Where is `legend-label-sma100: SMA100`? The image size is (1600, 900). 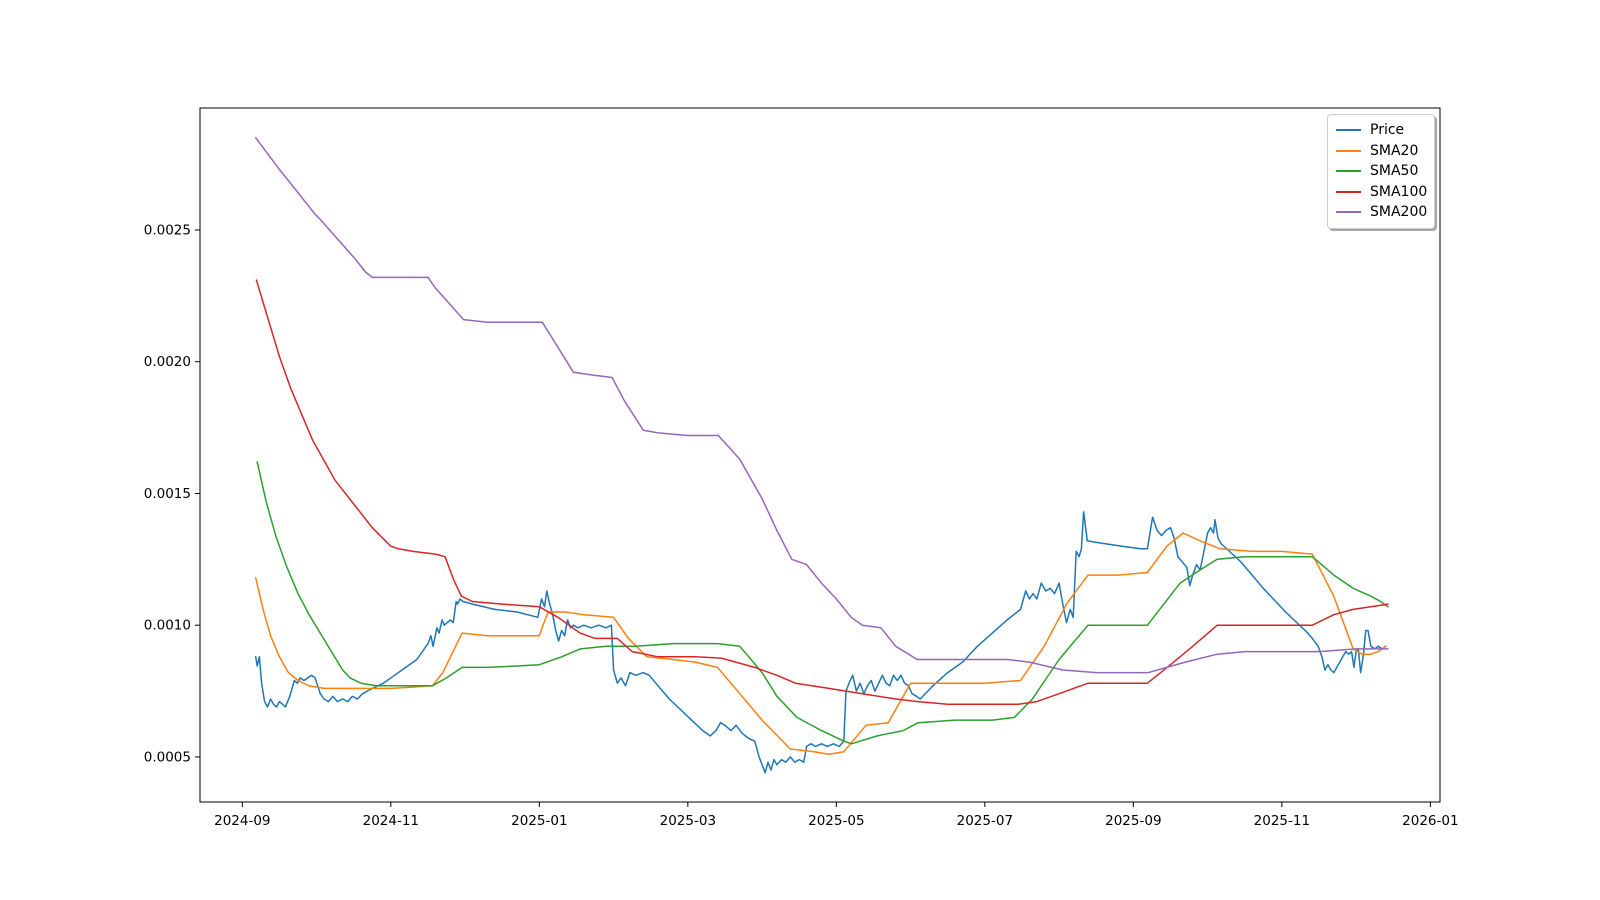 legend-label-sma100: SMA100 is located at coordinates (1399, 191).